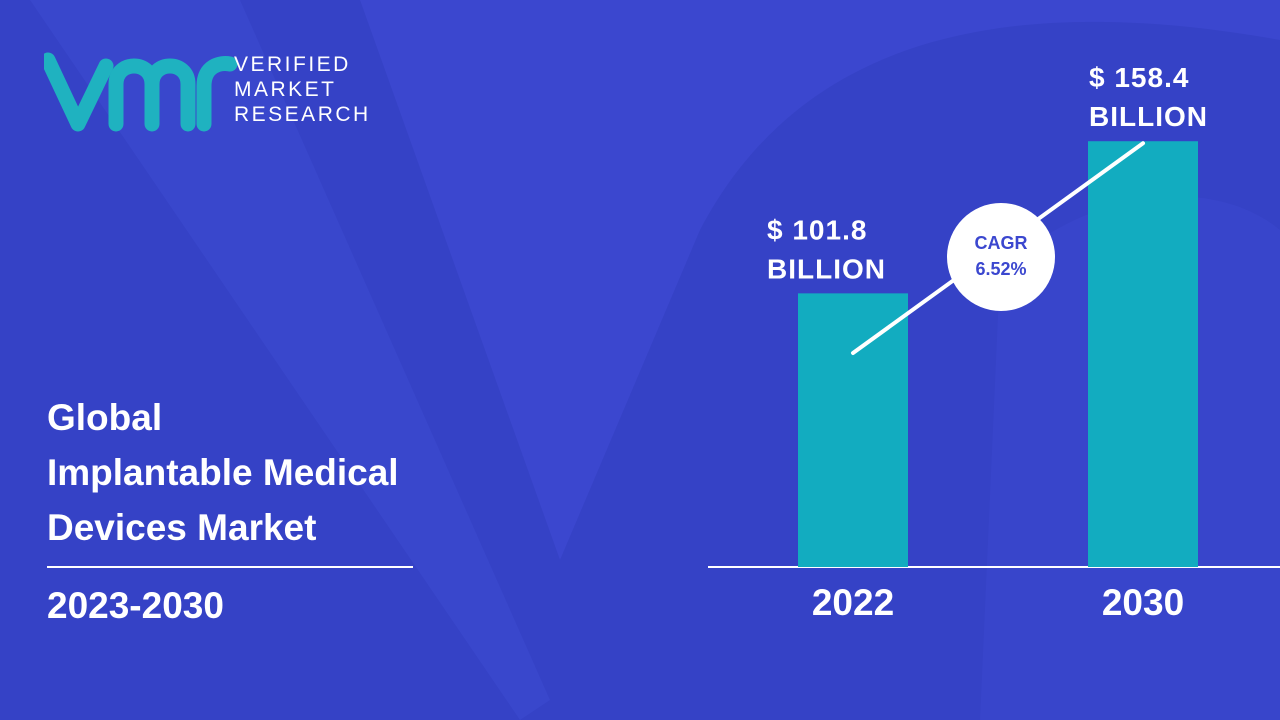 This screenshot has width=1280, height=720. Describe the element at coordinates (1000, 269) in the screenshot. I see `cagr-value: 6.52%` at that location.